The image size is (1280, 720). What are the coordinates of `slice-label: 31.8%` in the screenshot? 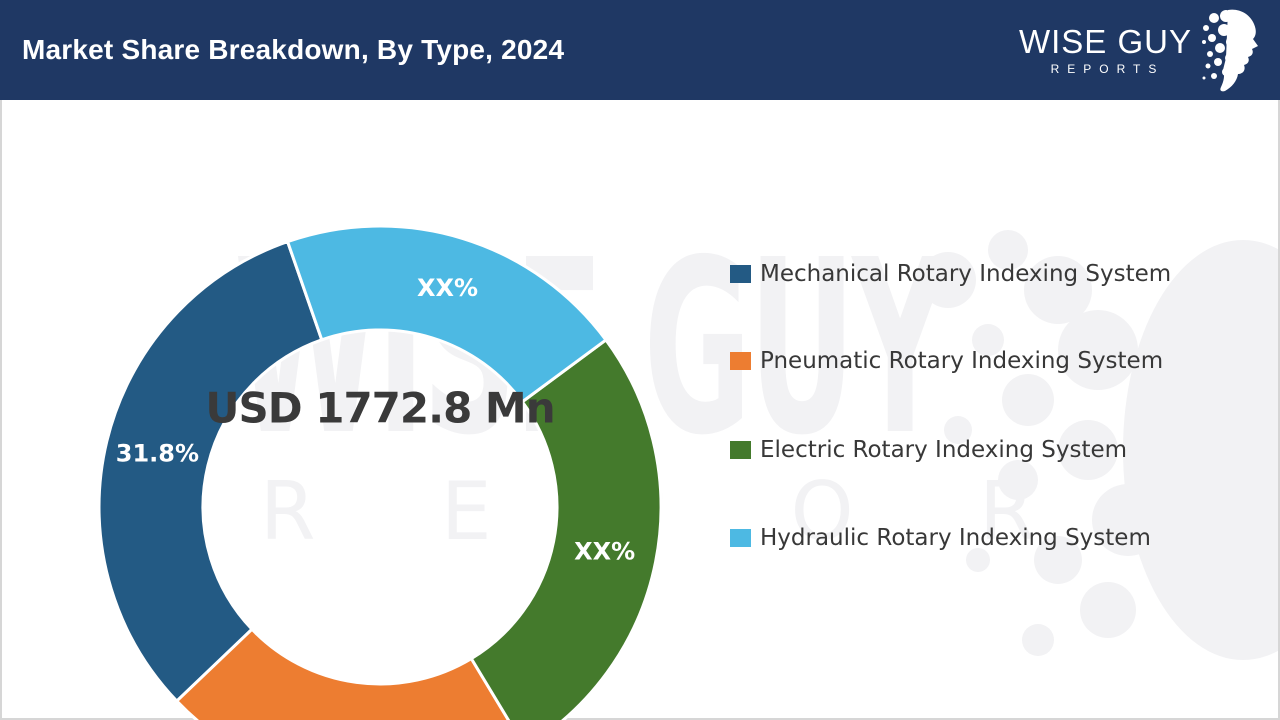 It's located at (157, 453).